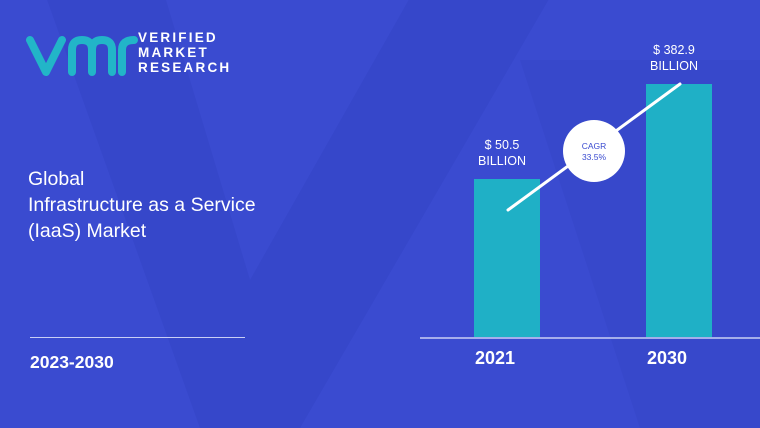 The width and height of the screenshot is (760, 428). What do you see at coordinates (679, 210) in the screenshot?
I see `bar-2030` at bounding box center [679, 210].